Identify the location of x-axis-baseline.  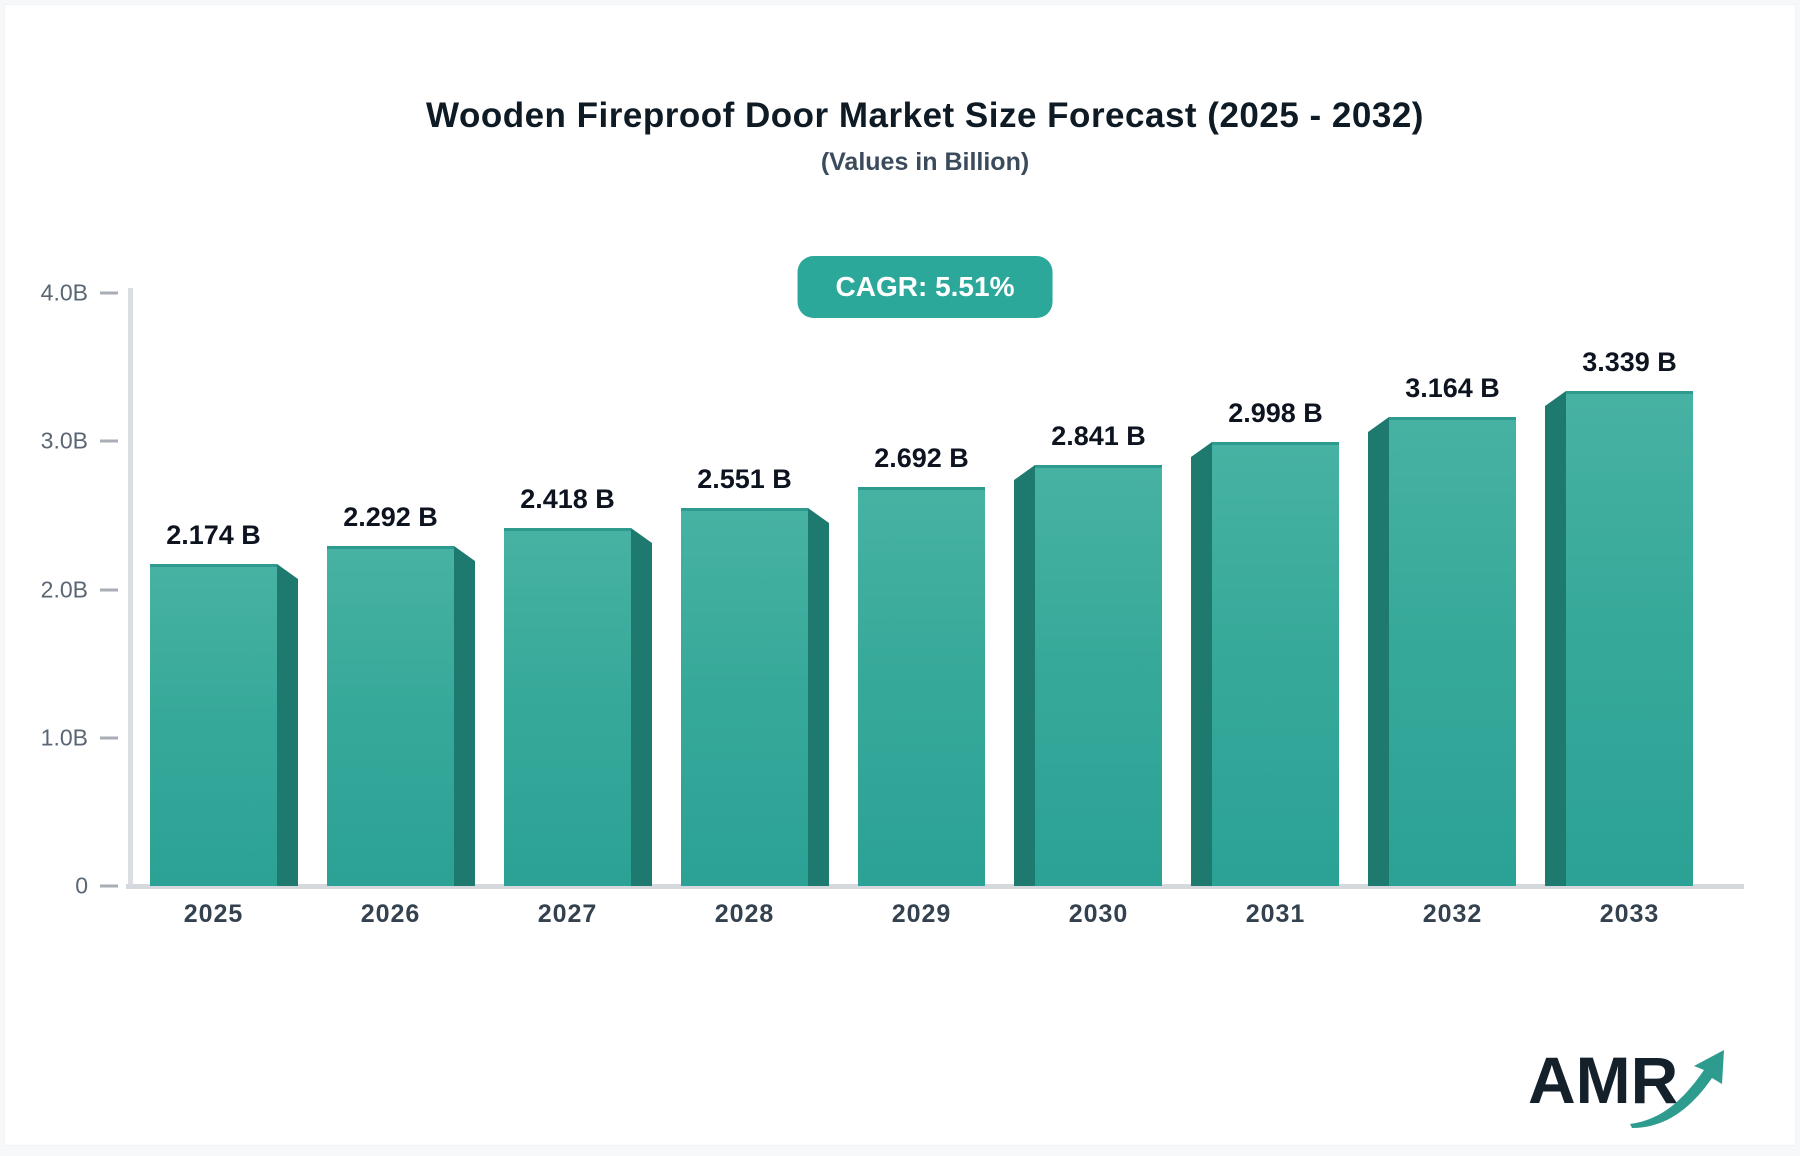
(935, 886).